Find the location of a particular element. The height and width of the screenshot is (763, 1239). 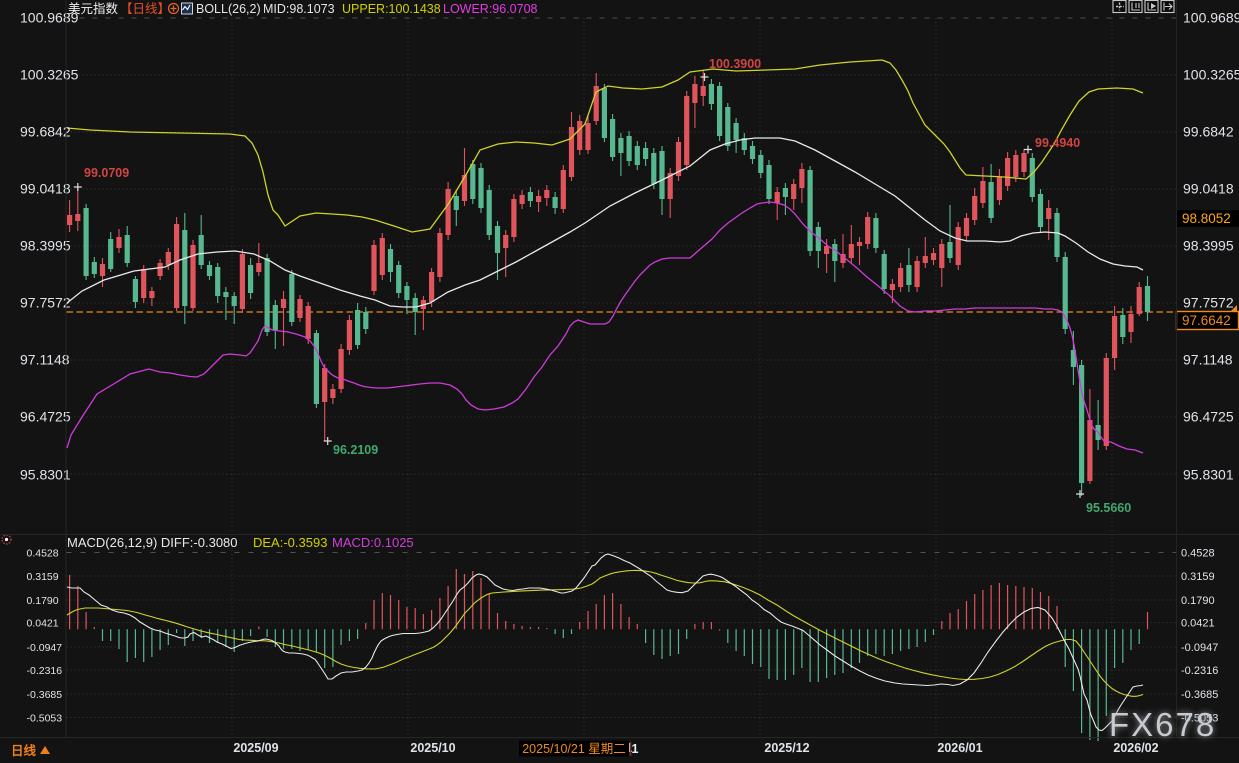

svg-text: MID:98.1073 is located at coordinates (299, 9).